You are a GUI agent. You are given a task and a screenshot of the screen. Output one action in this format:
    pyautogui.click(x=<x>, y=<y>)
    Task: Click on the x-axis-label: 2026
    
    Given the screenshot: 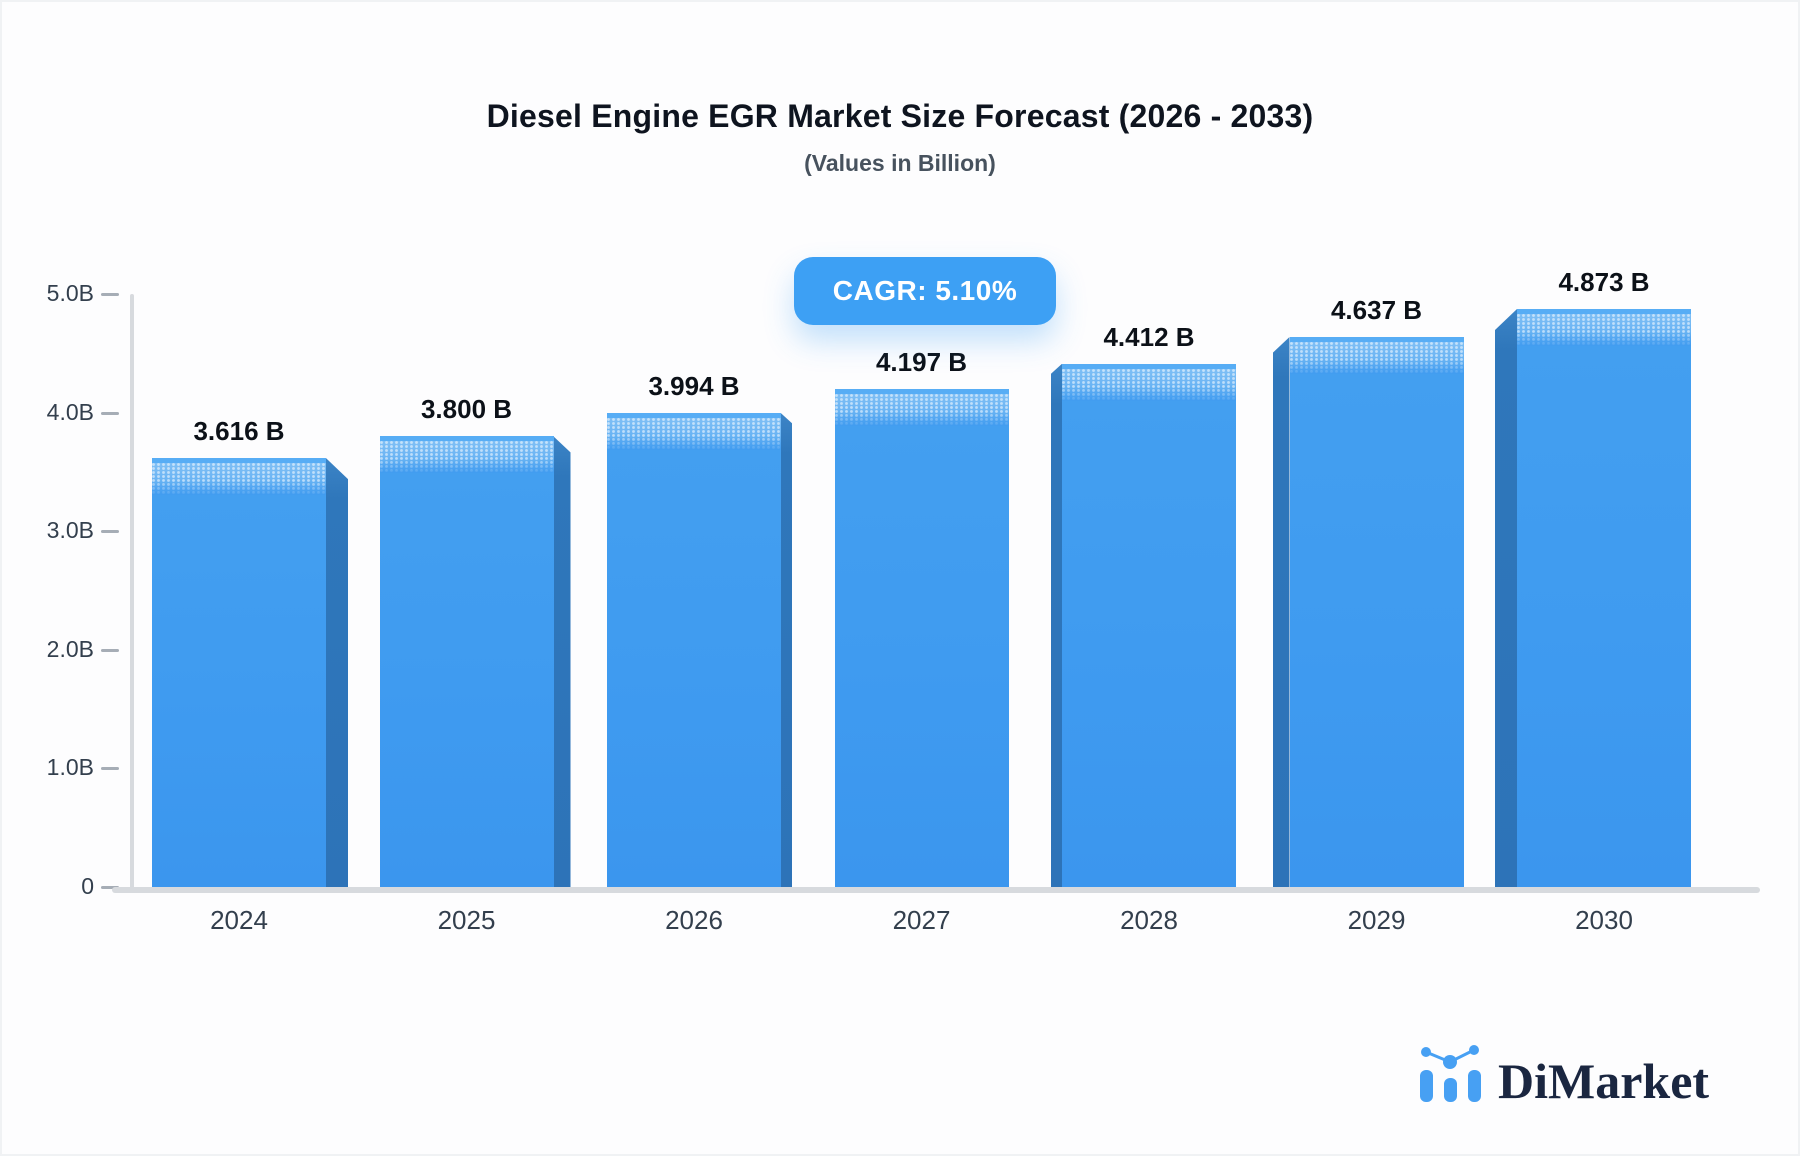 What is the action you would take?
    pyautogui.click(x=694, y=920)
    